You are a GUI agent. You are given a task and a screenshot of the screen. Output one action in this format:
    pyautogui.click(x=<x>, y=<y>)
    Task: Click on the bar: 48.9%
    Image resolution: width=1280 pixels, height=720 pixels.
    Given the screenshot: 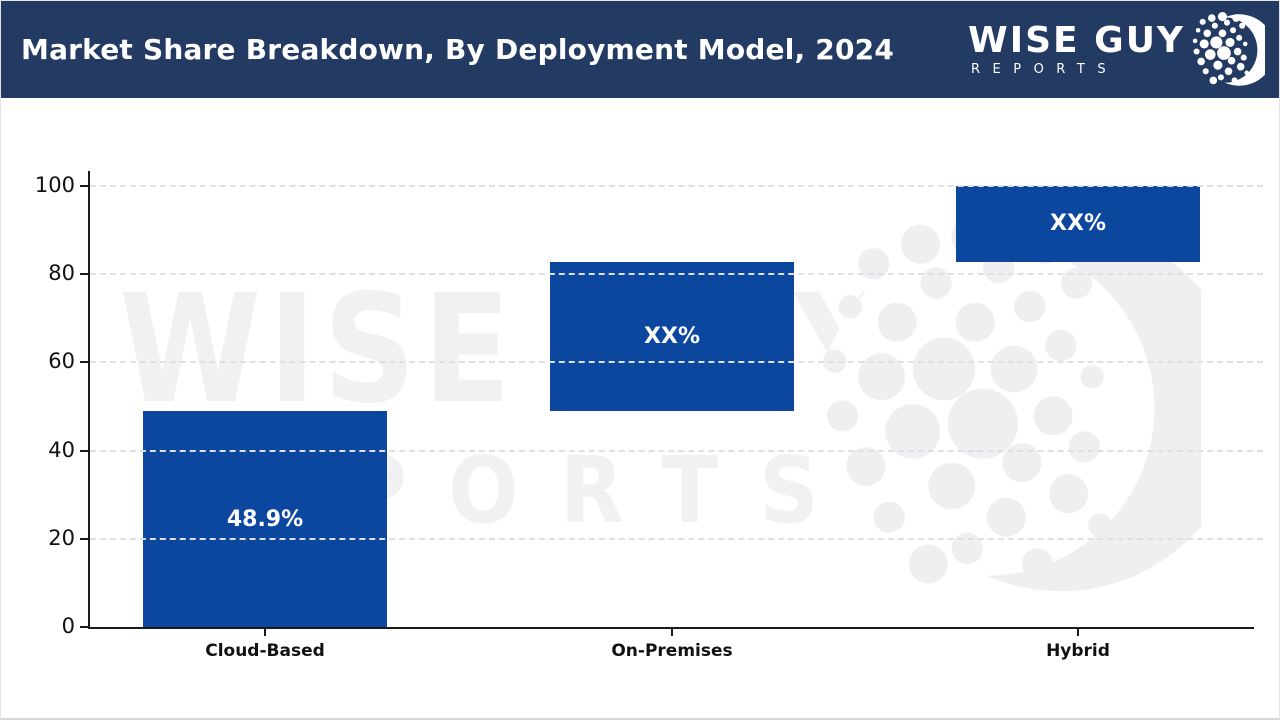 What is the action you would take?
    pyautogui.click(x=265, y=519)
    